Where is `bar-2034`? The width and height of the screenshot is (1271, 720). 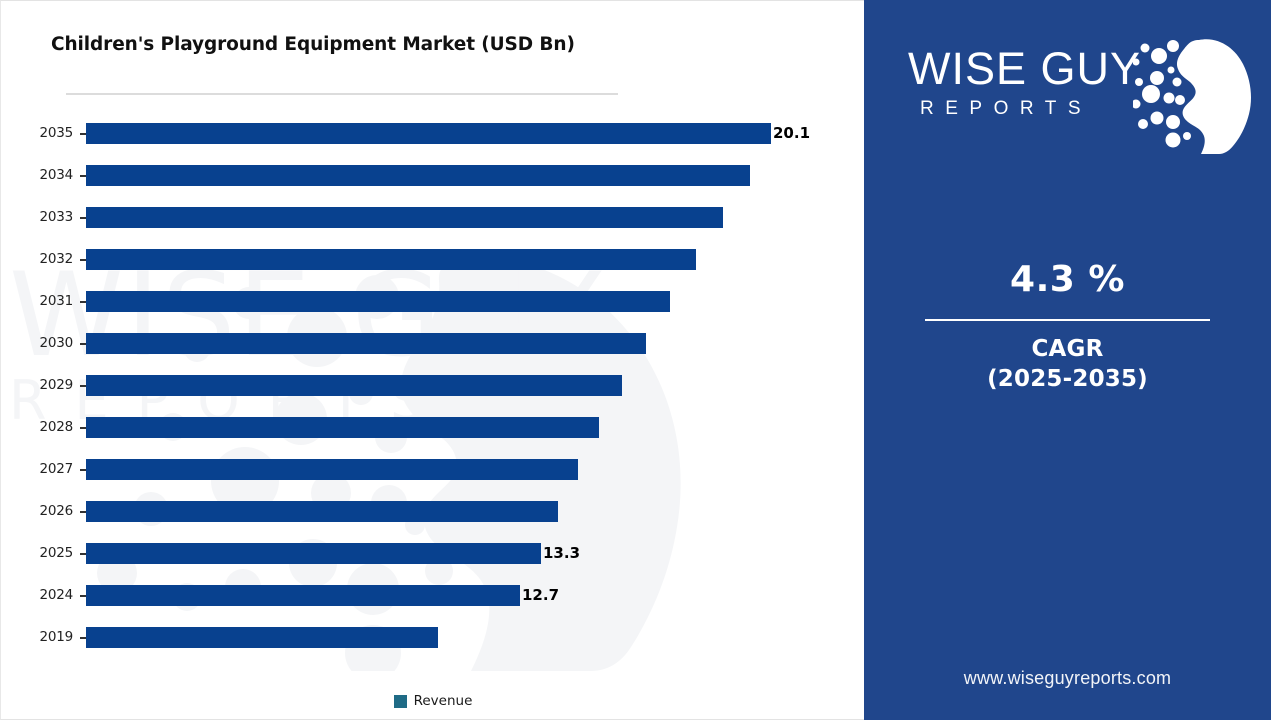
bar-2034 is located at coordinates (418, 175).